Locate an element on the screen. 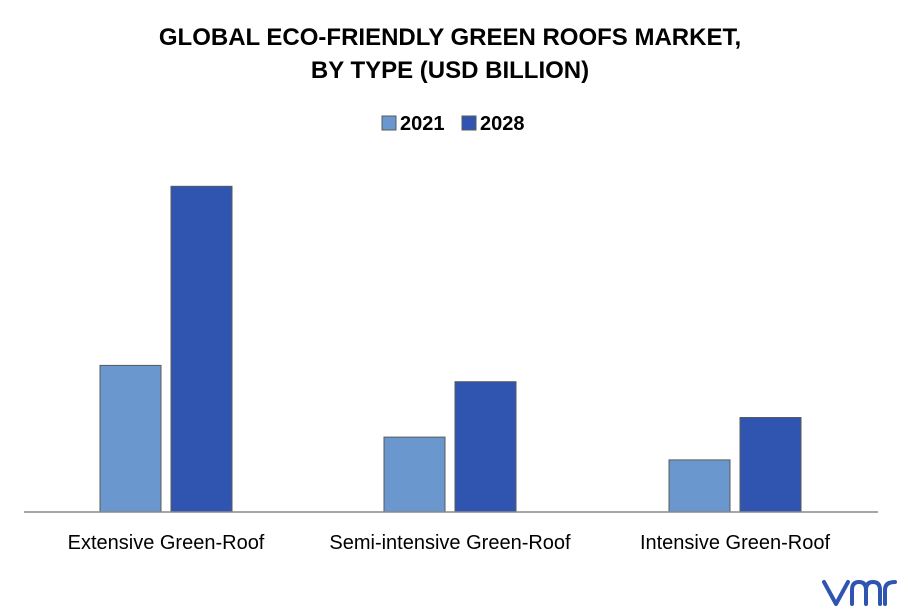 The width and height of the screenshot is (901, 612). category-label-intensive: Intensive Green-Roof is located at coordinates (735, 543).